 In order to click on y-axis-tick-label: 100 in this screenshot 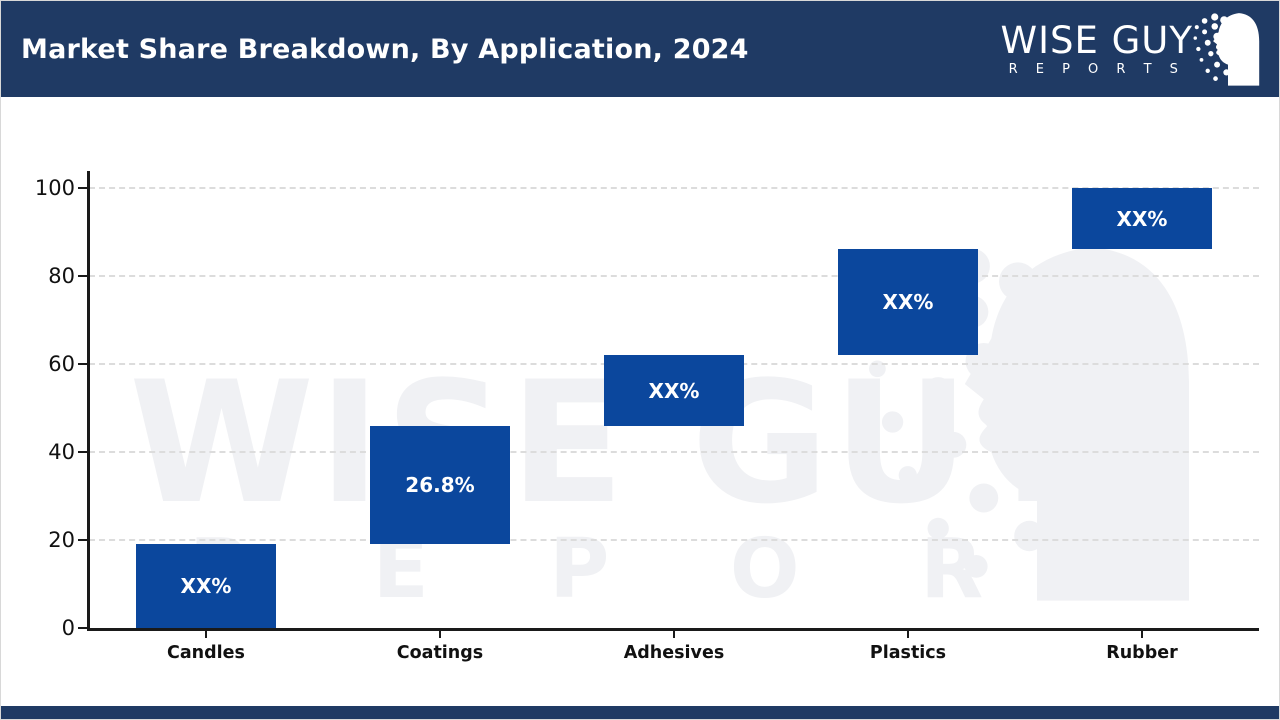, I will do `click(54, 188)`.